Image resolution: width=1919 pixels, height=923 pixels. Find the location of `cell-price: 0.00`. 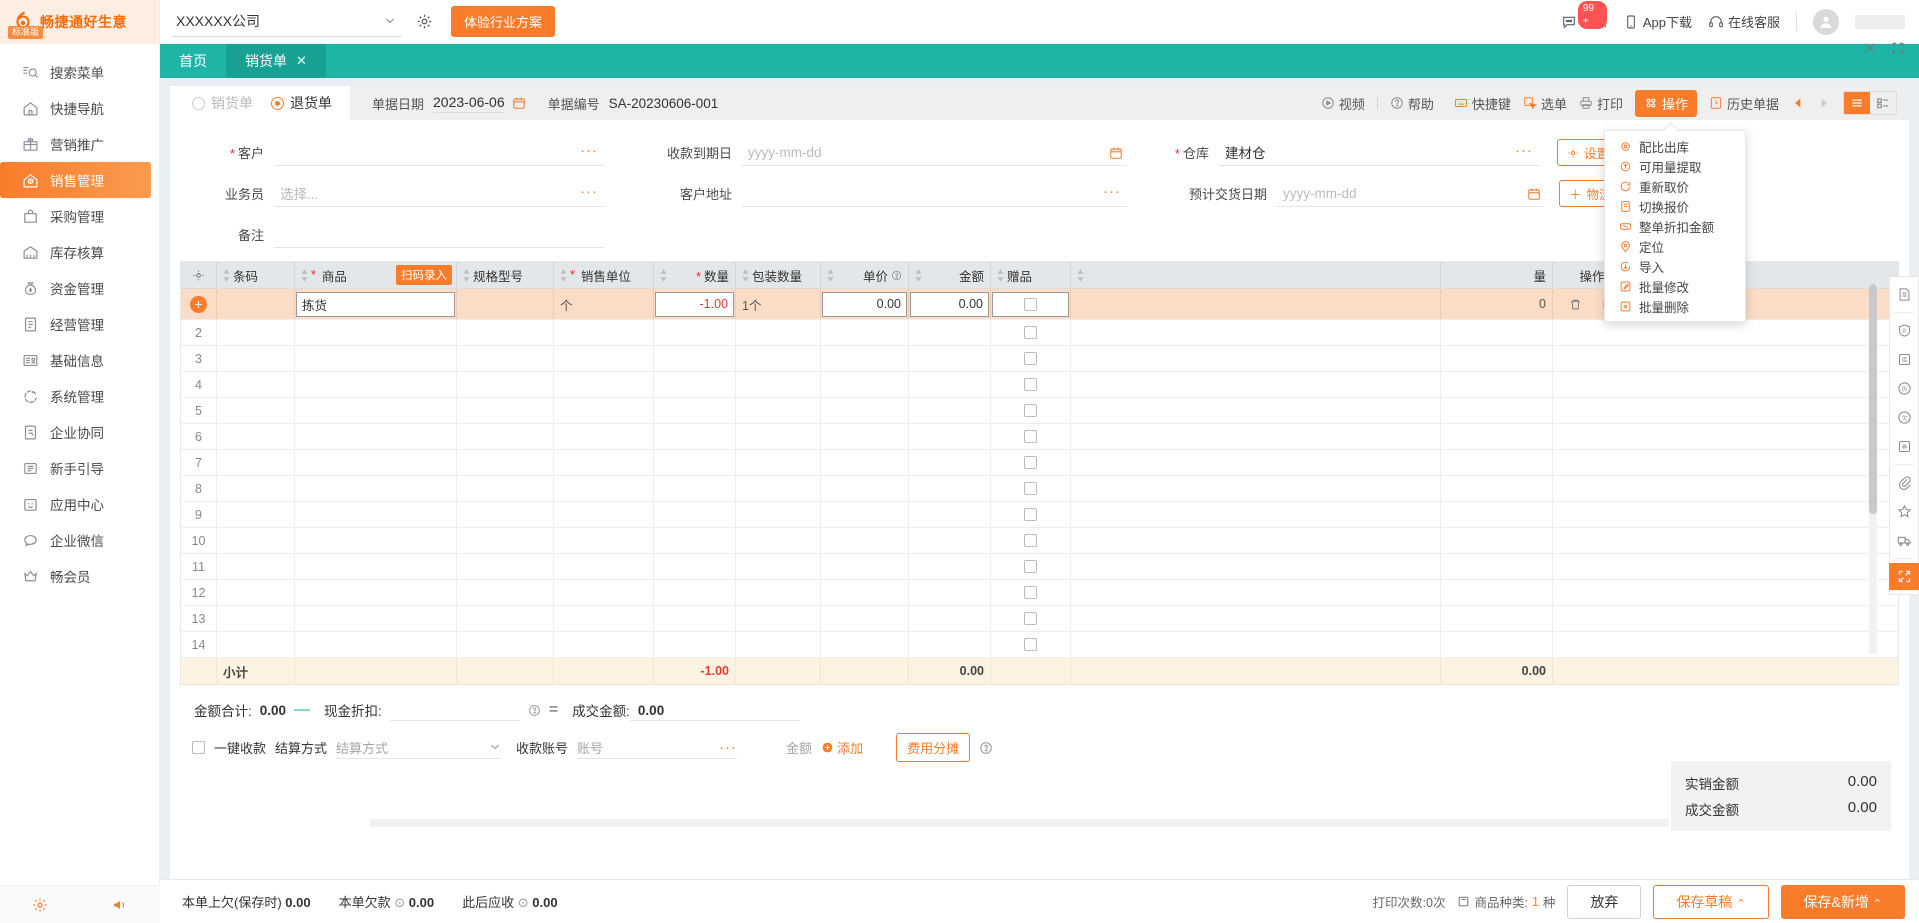

cell-price: 0.00 is located at coordinates (865, 304).